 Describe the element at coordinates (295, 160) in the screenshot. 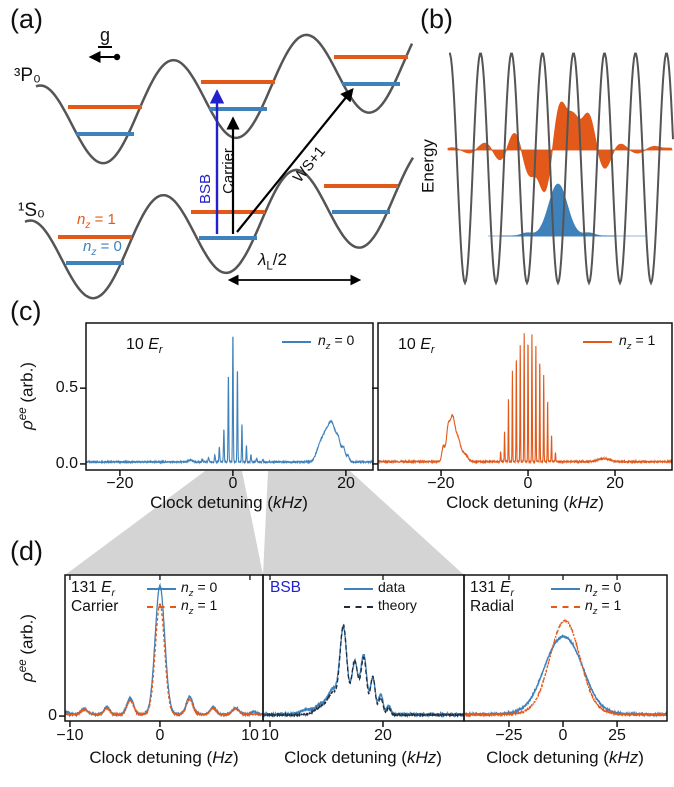

I see `ws-plus-1-arrow` at that location.